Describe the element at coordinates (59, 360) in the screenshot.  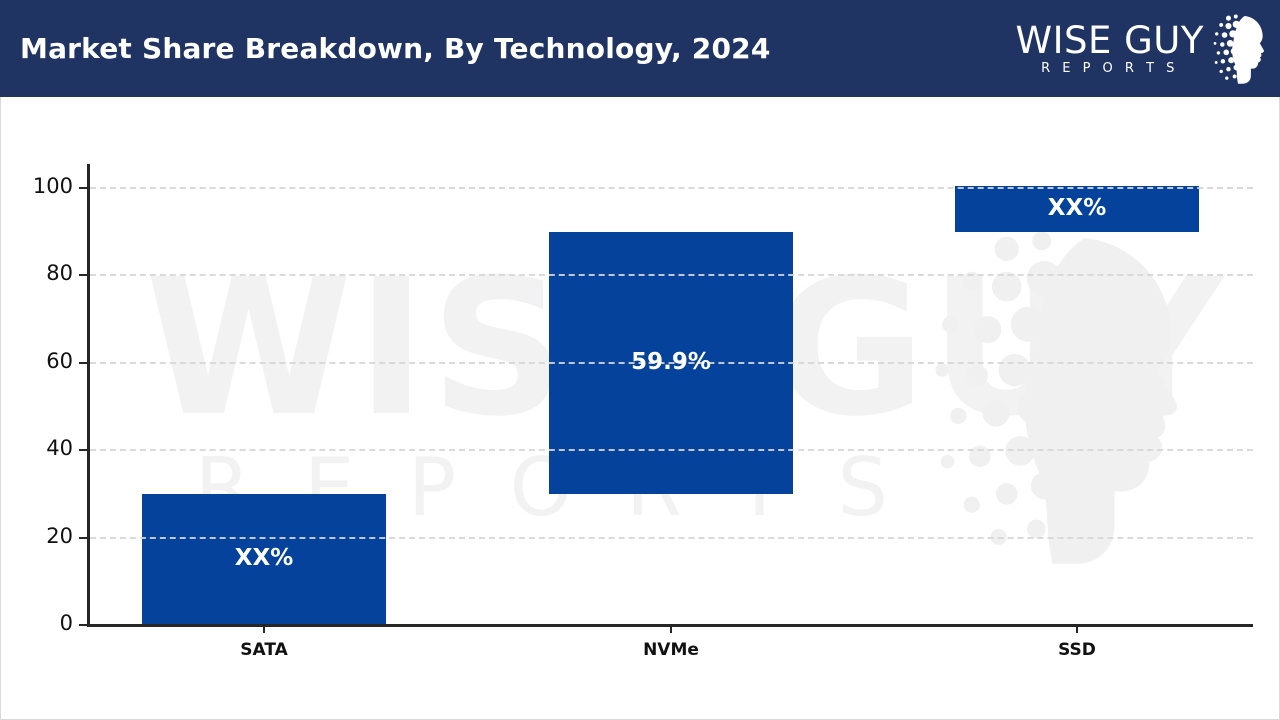
I see `ytick-label-60: 60` at that location.